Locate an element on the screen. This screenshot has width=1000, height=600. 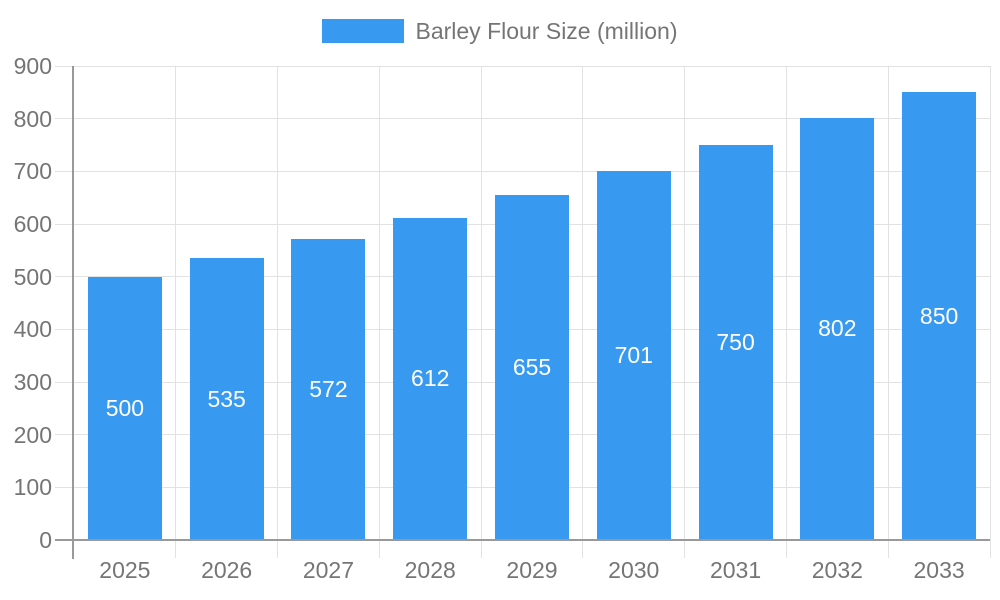
y-axis-tick-label: 900 is located at coordinates (32, 66).